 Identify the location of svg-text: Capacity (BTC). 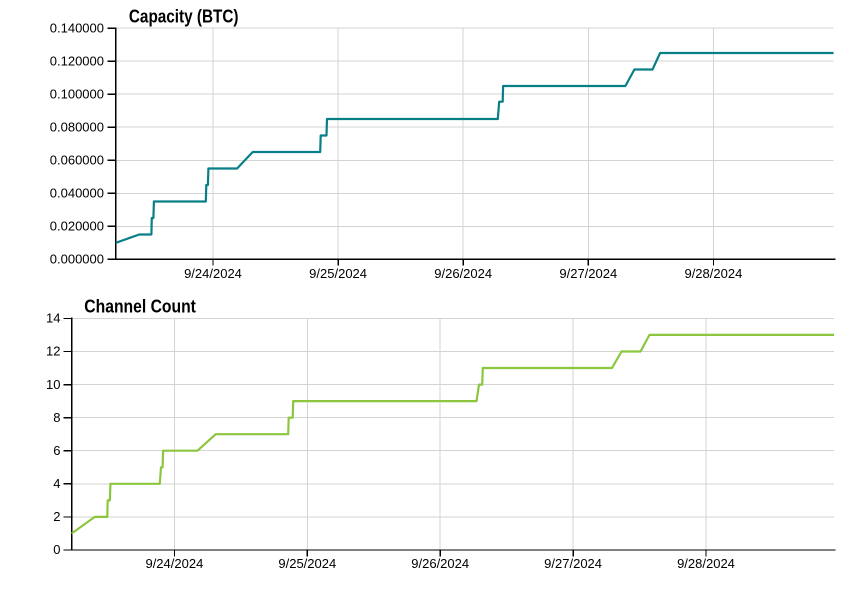
(184, 17).